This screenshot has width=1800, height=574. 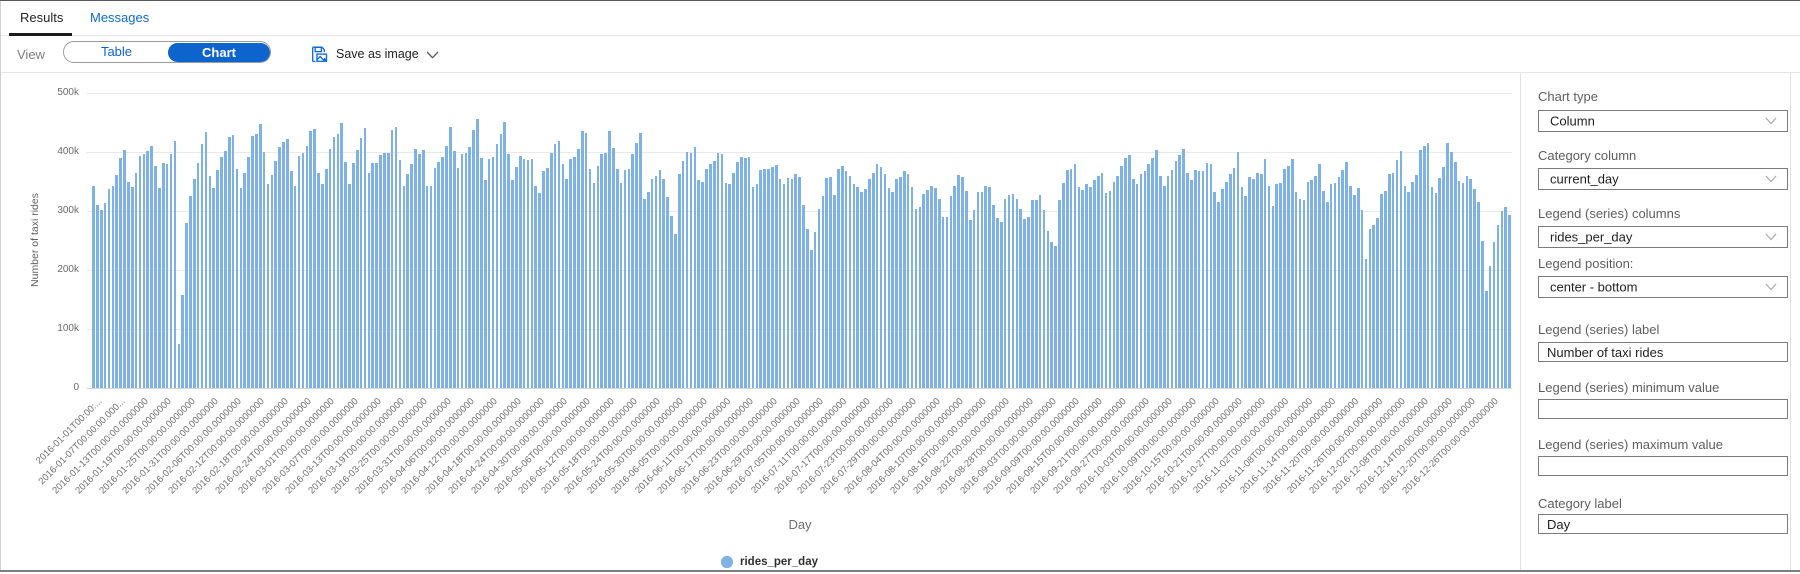 I want to click on save-as-image-button: Save as image, so click(x=377, y=54).